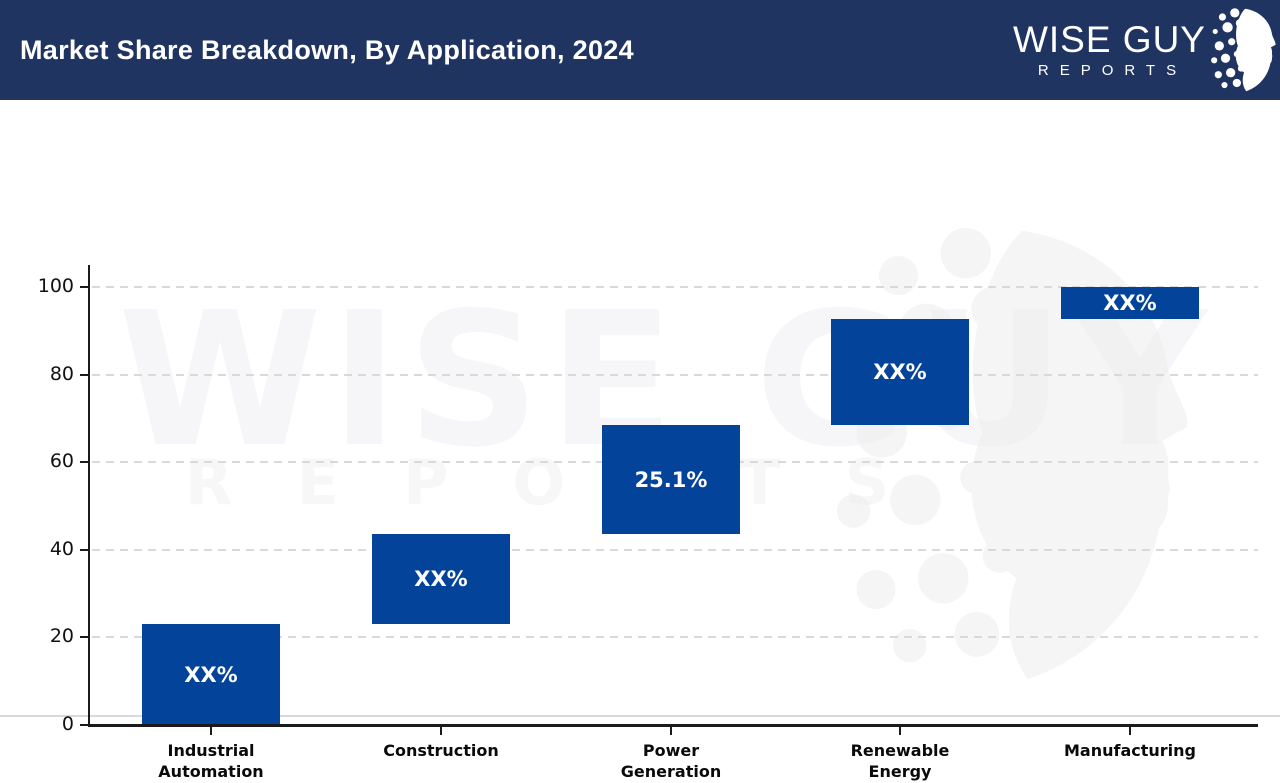 The image size is (1280, 783). Describe the element at coordinates (89, 496) in the screenshot. I see `y-axis-line` at that location.